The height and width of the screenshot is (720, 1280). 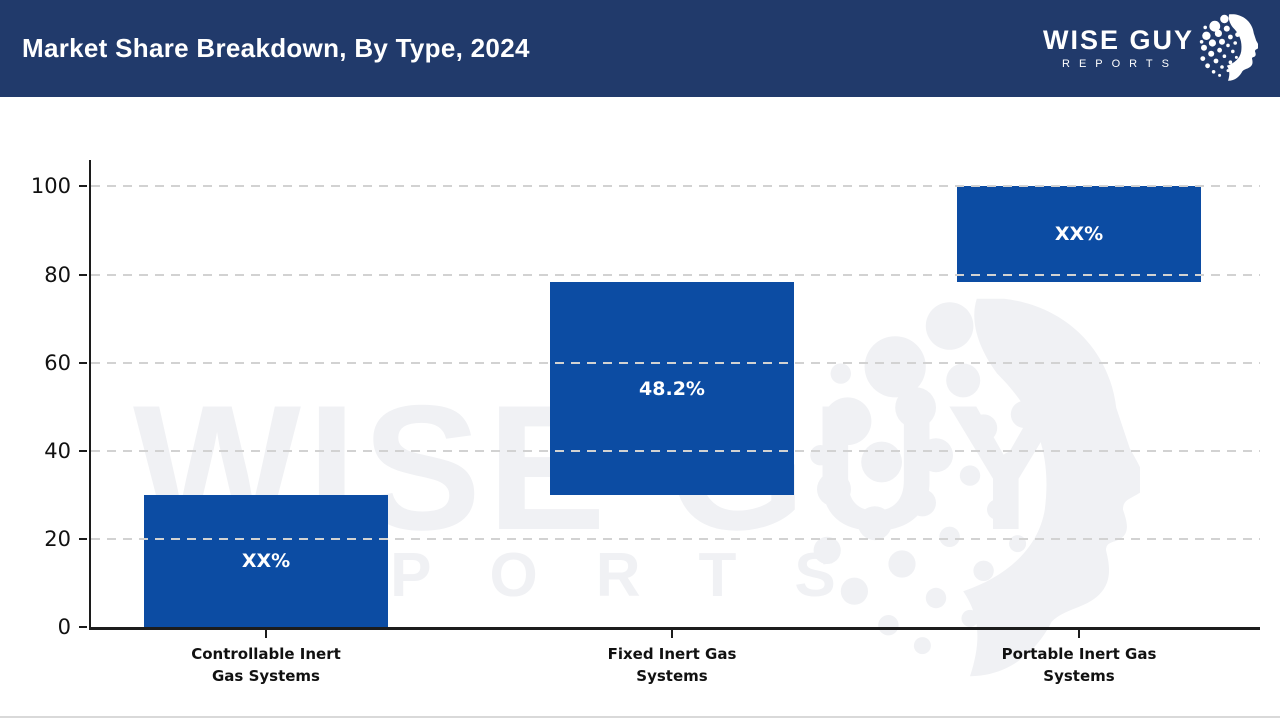 I want to click on x-axis-category-label: Fixed Inert Gas Systems, so click(x=672, y=665).